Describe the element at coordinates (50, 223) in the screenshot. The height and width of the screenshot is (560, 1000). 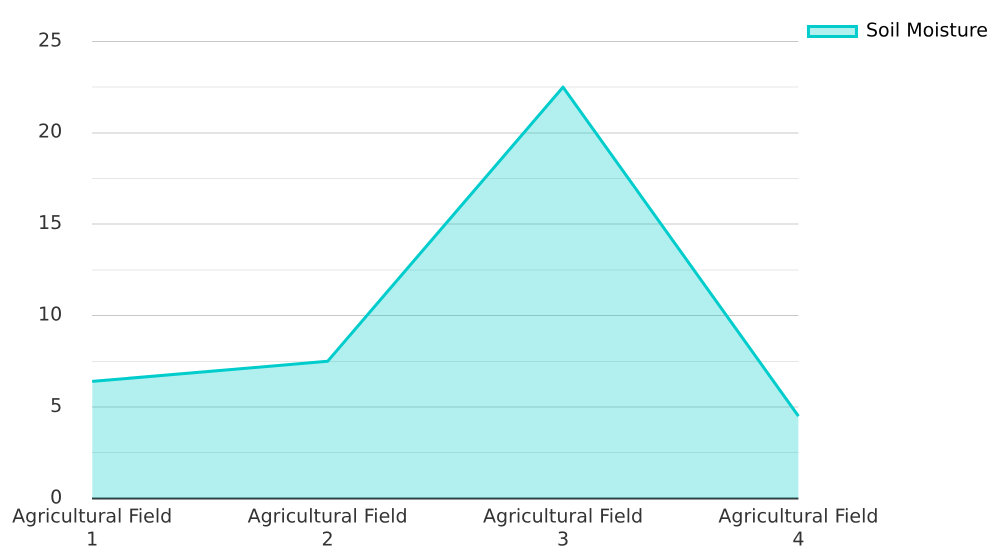
I see `y-tick-label: 15` at that location.